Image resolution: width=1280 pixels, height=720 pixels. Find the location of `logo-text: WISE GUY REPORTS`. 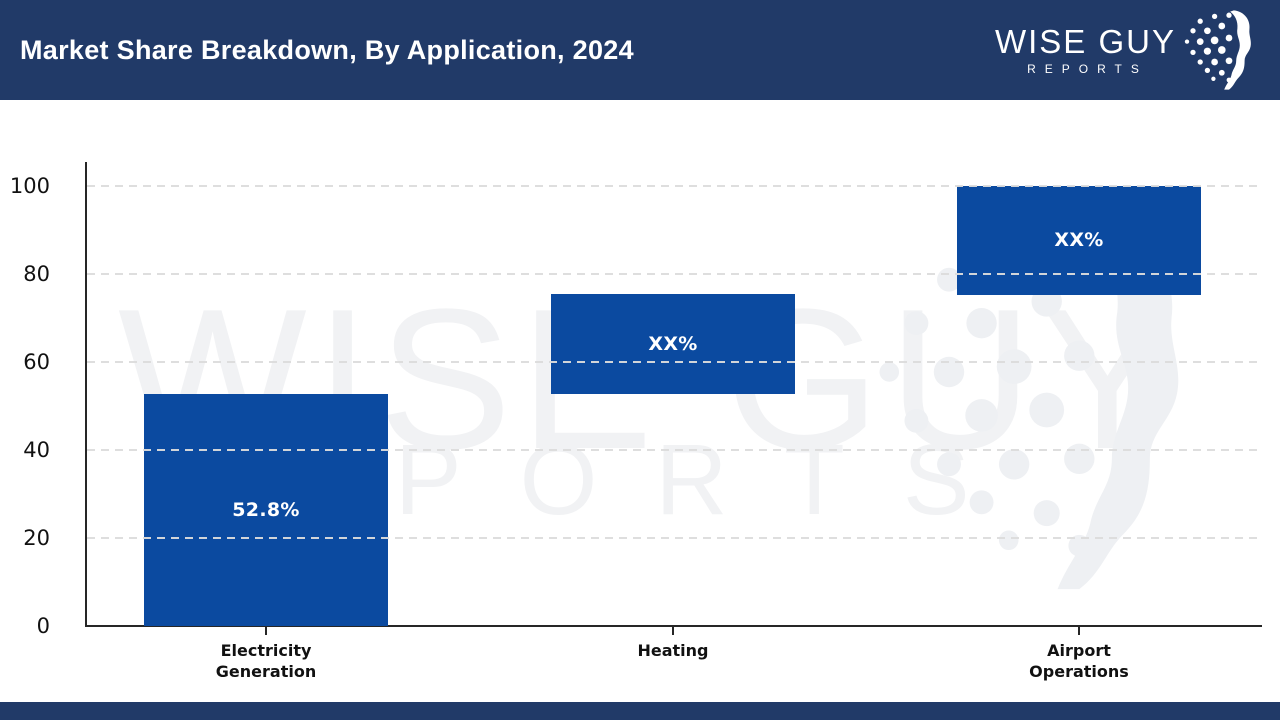

logo-text: WISE GUY REPORTS is located at coordinates (1085, 50).